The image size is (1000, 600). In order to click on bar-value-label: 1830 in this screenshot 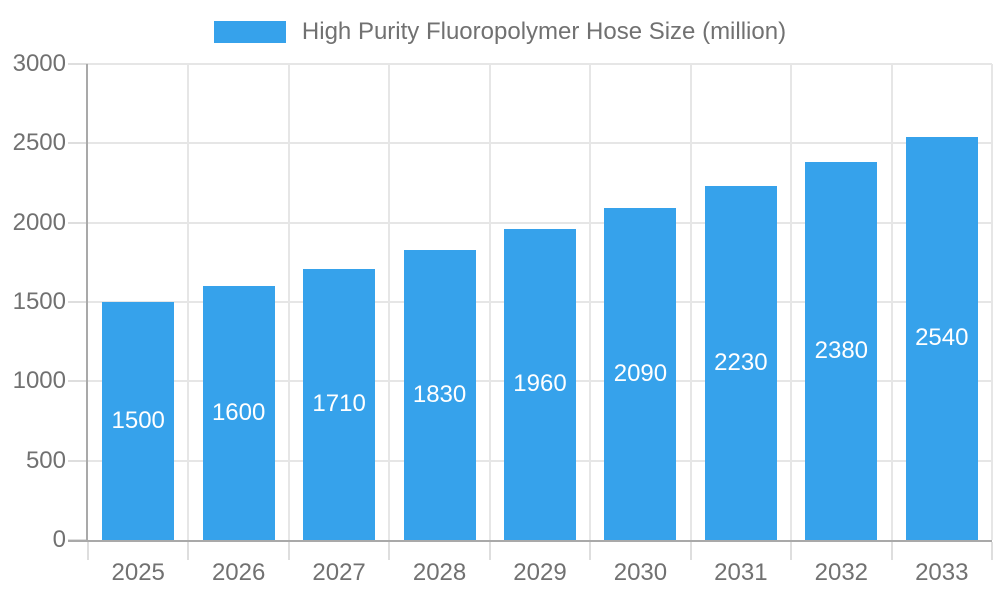, I will do `click(439, 394)`.